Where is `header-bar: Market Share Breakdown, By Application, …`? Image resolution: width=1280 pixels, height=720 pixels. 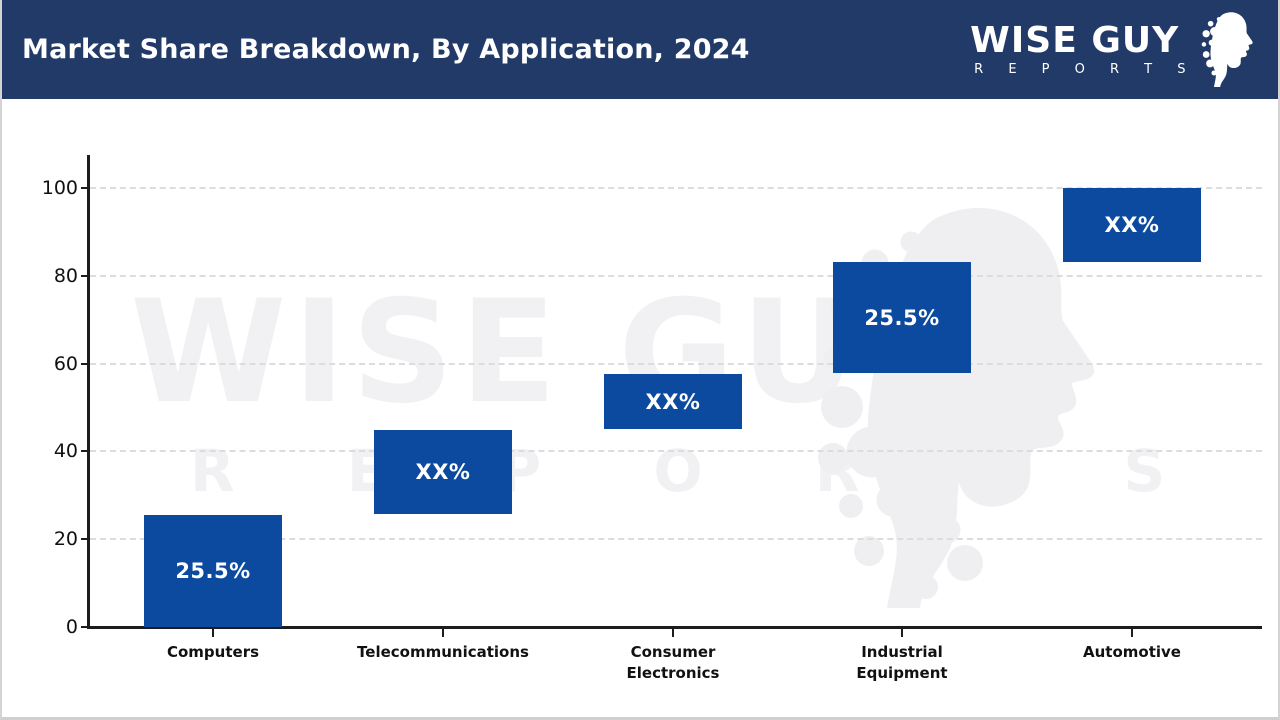 header-bar: Market Share Breakdown, By Application, … is located at coordinates (640, 49).